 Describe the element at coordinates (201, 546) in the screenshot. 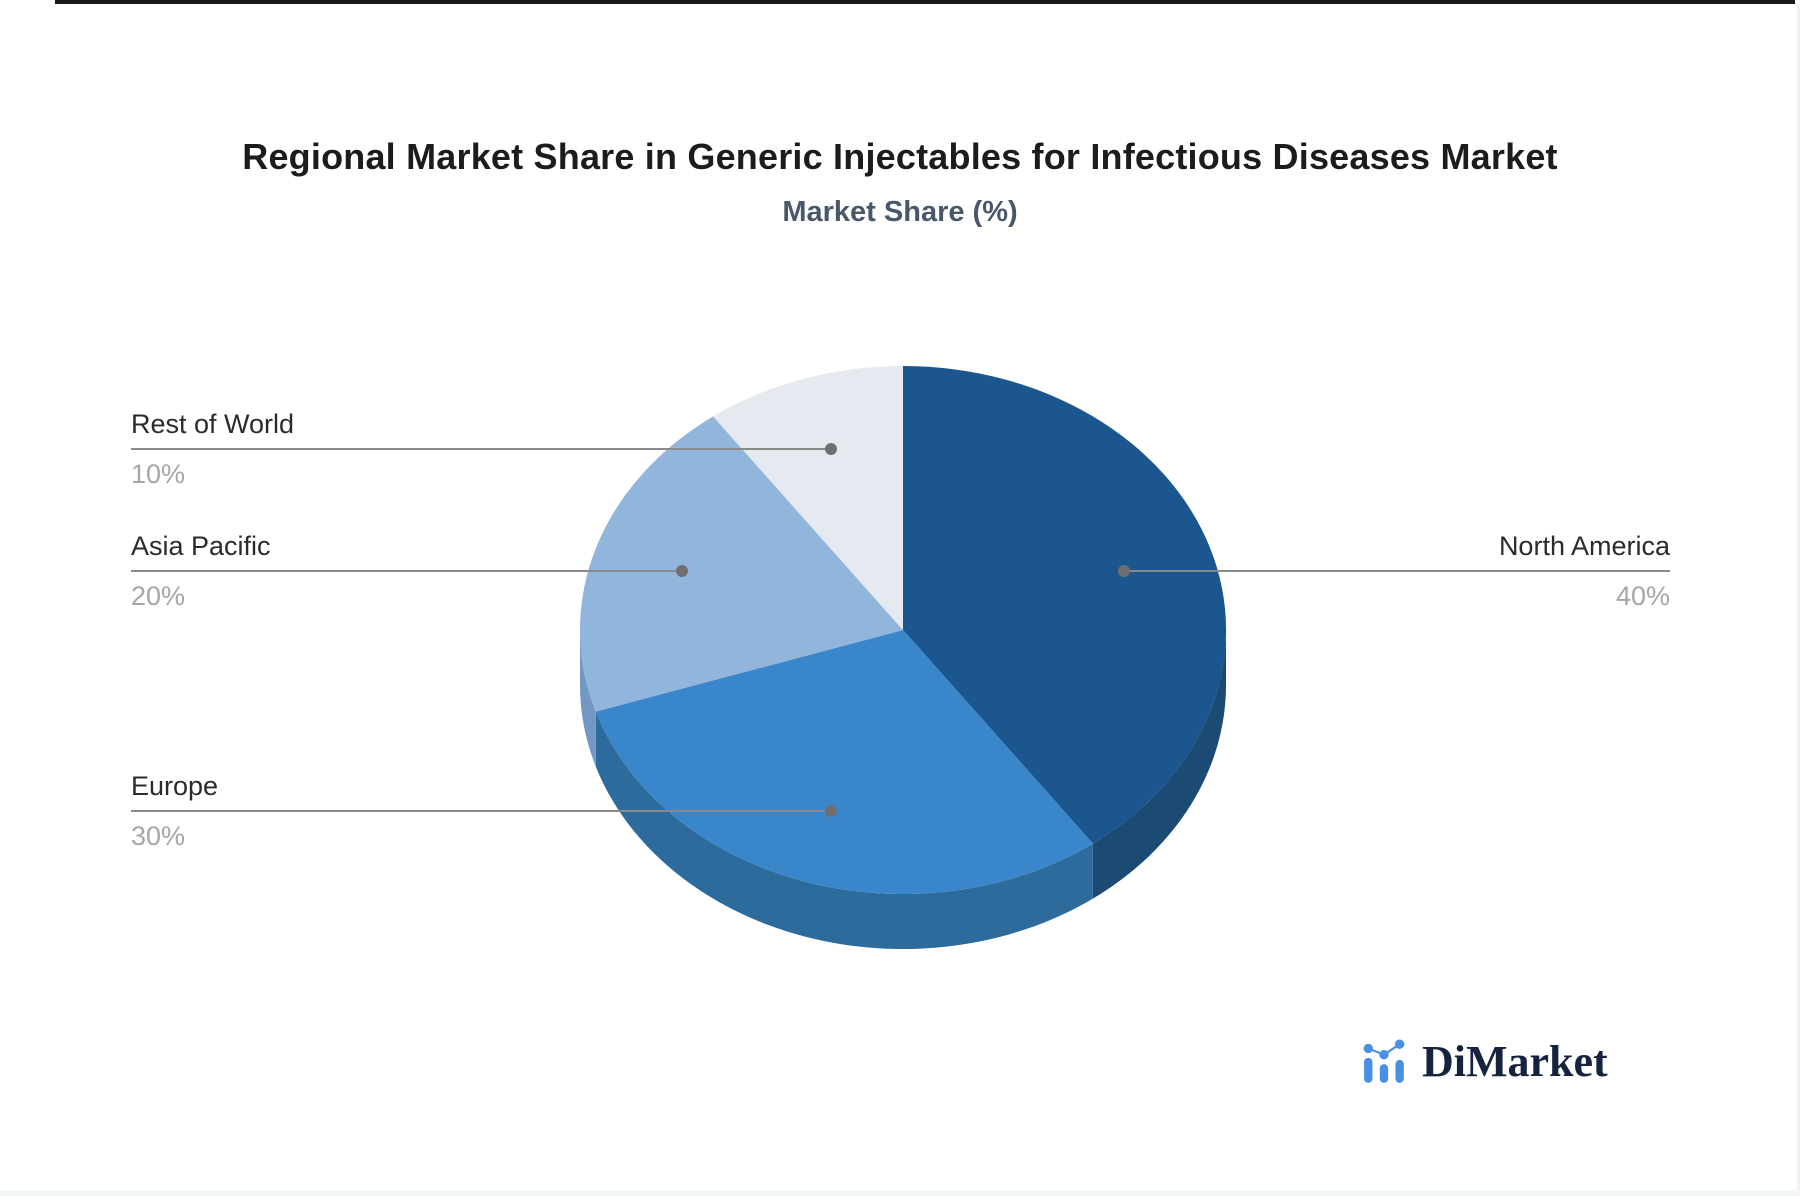

I see `callout-label-asia-pacific: Asia Pacific` at that location.